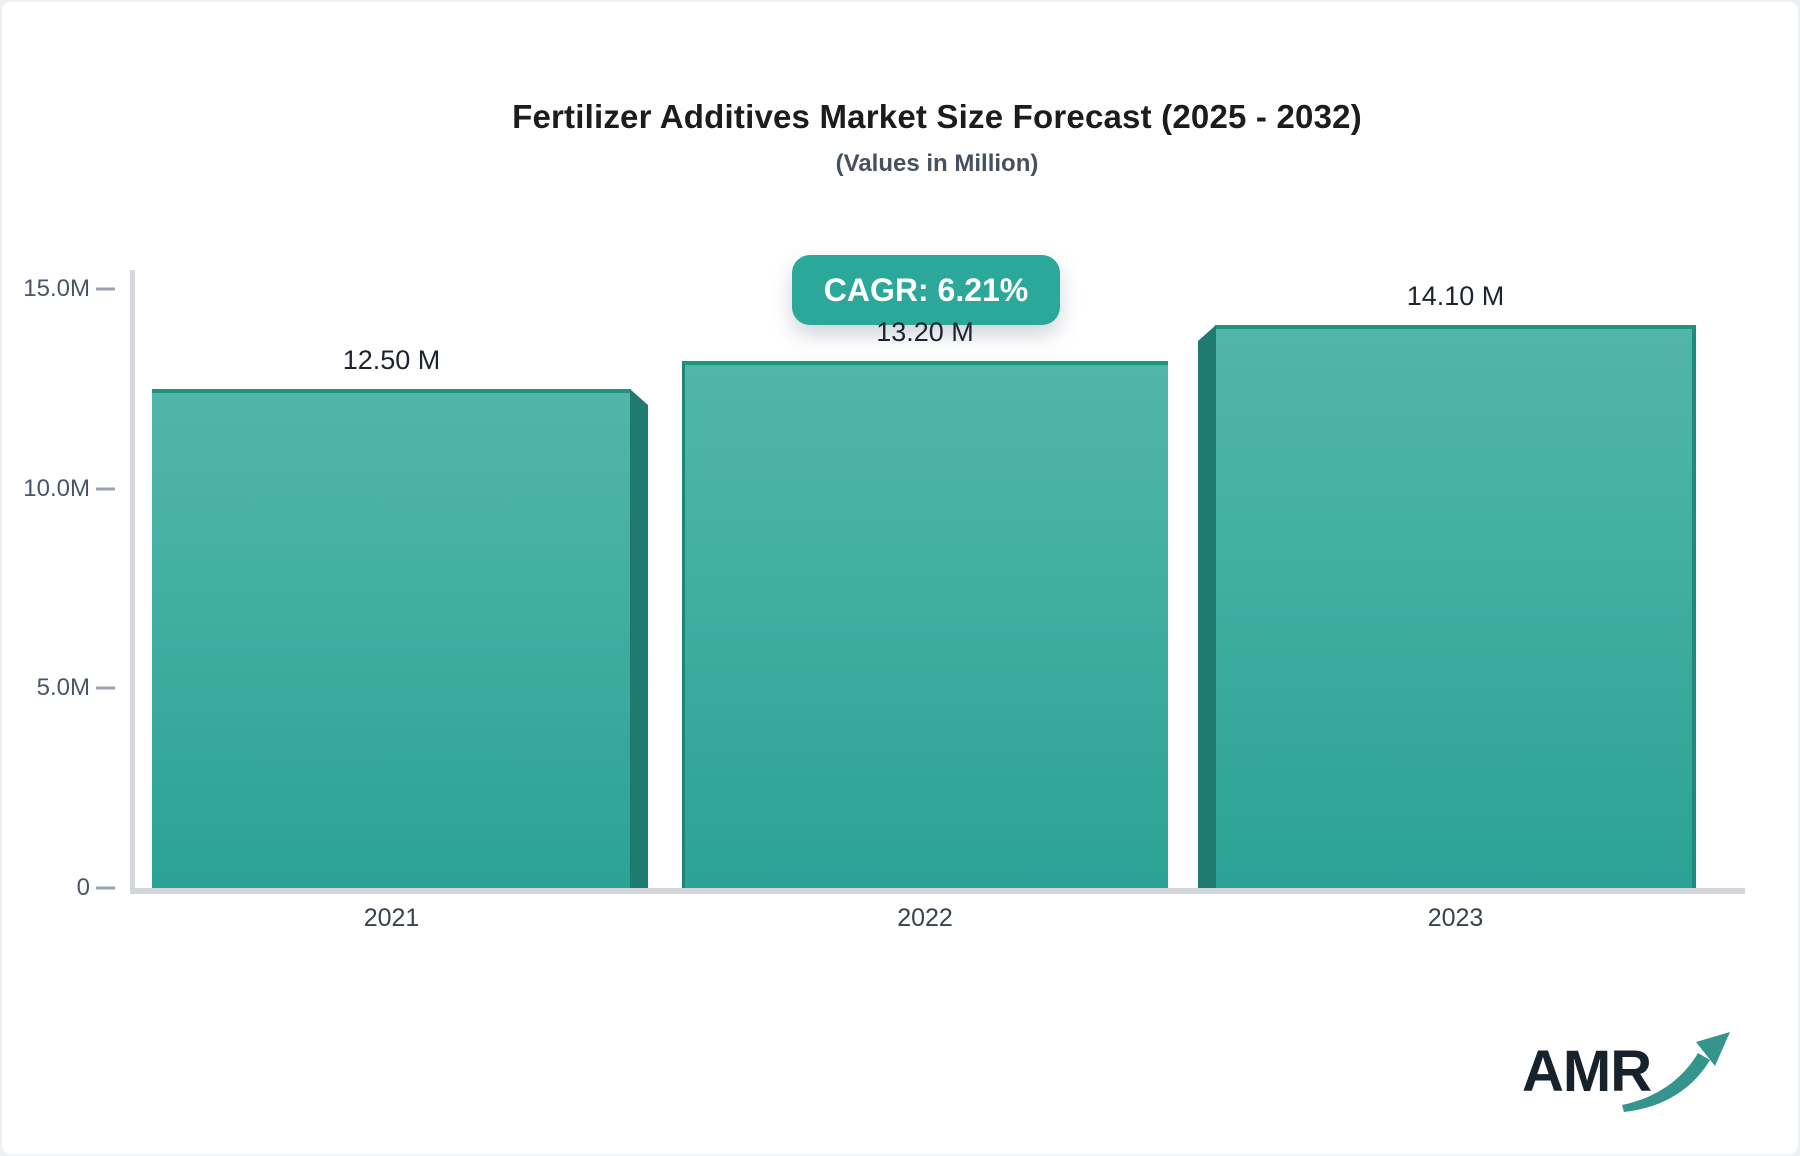 The height and width of the screenshot is (1156, 1800). What do you see at coordinates (83, 887) in the screenshot?
I see `y-tick-label: 0` at bounding box center [83, 887].